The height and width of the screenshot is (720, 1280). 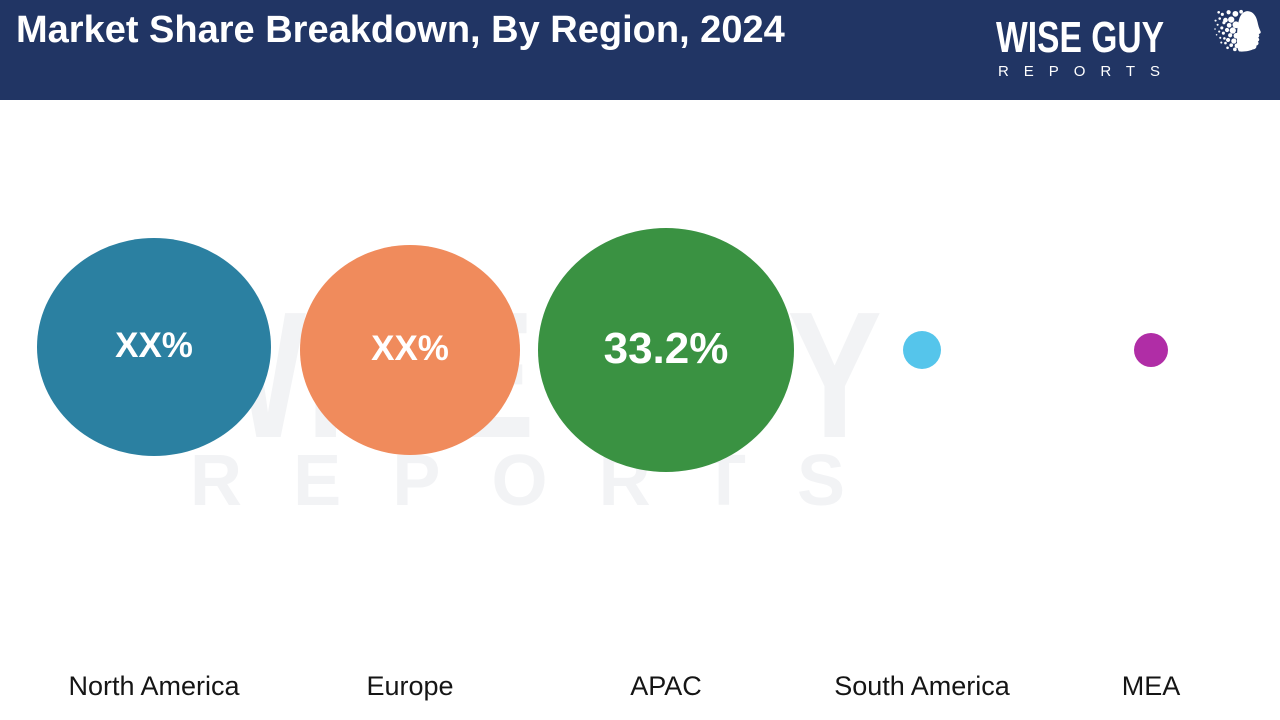 What do you see at coordinates (922, 686) in the screenshot?
I see `axis-label-south-america: South America` at bounding box center [922, 686].